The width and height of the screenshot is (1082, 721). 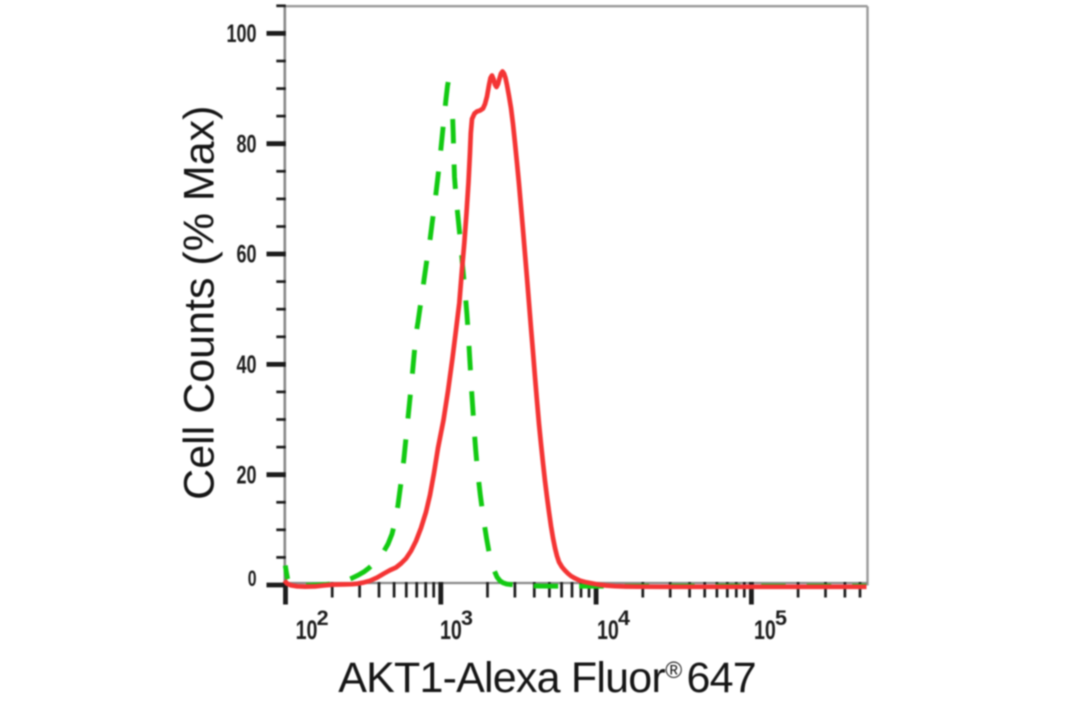 I want to click on svg-text:AKT1-Alexa Fluor®647: AKT1-Alexa Fluor® 647, so click(x=547, y=678).